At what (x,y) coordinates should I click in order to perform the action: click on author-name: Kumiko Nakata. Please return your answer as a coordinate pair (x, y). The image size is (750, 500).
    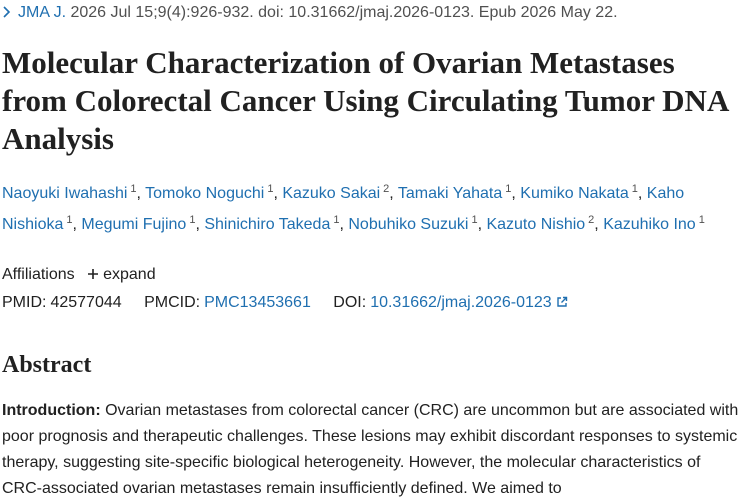
    Looking at the image, I should click on (574, 193).